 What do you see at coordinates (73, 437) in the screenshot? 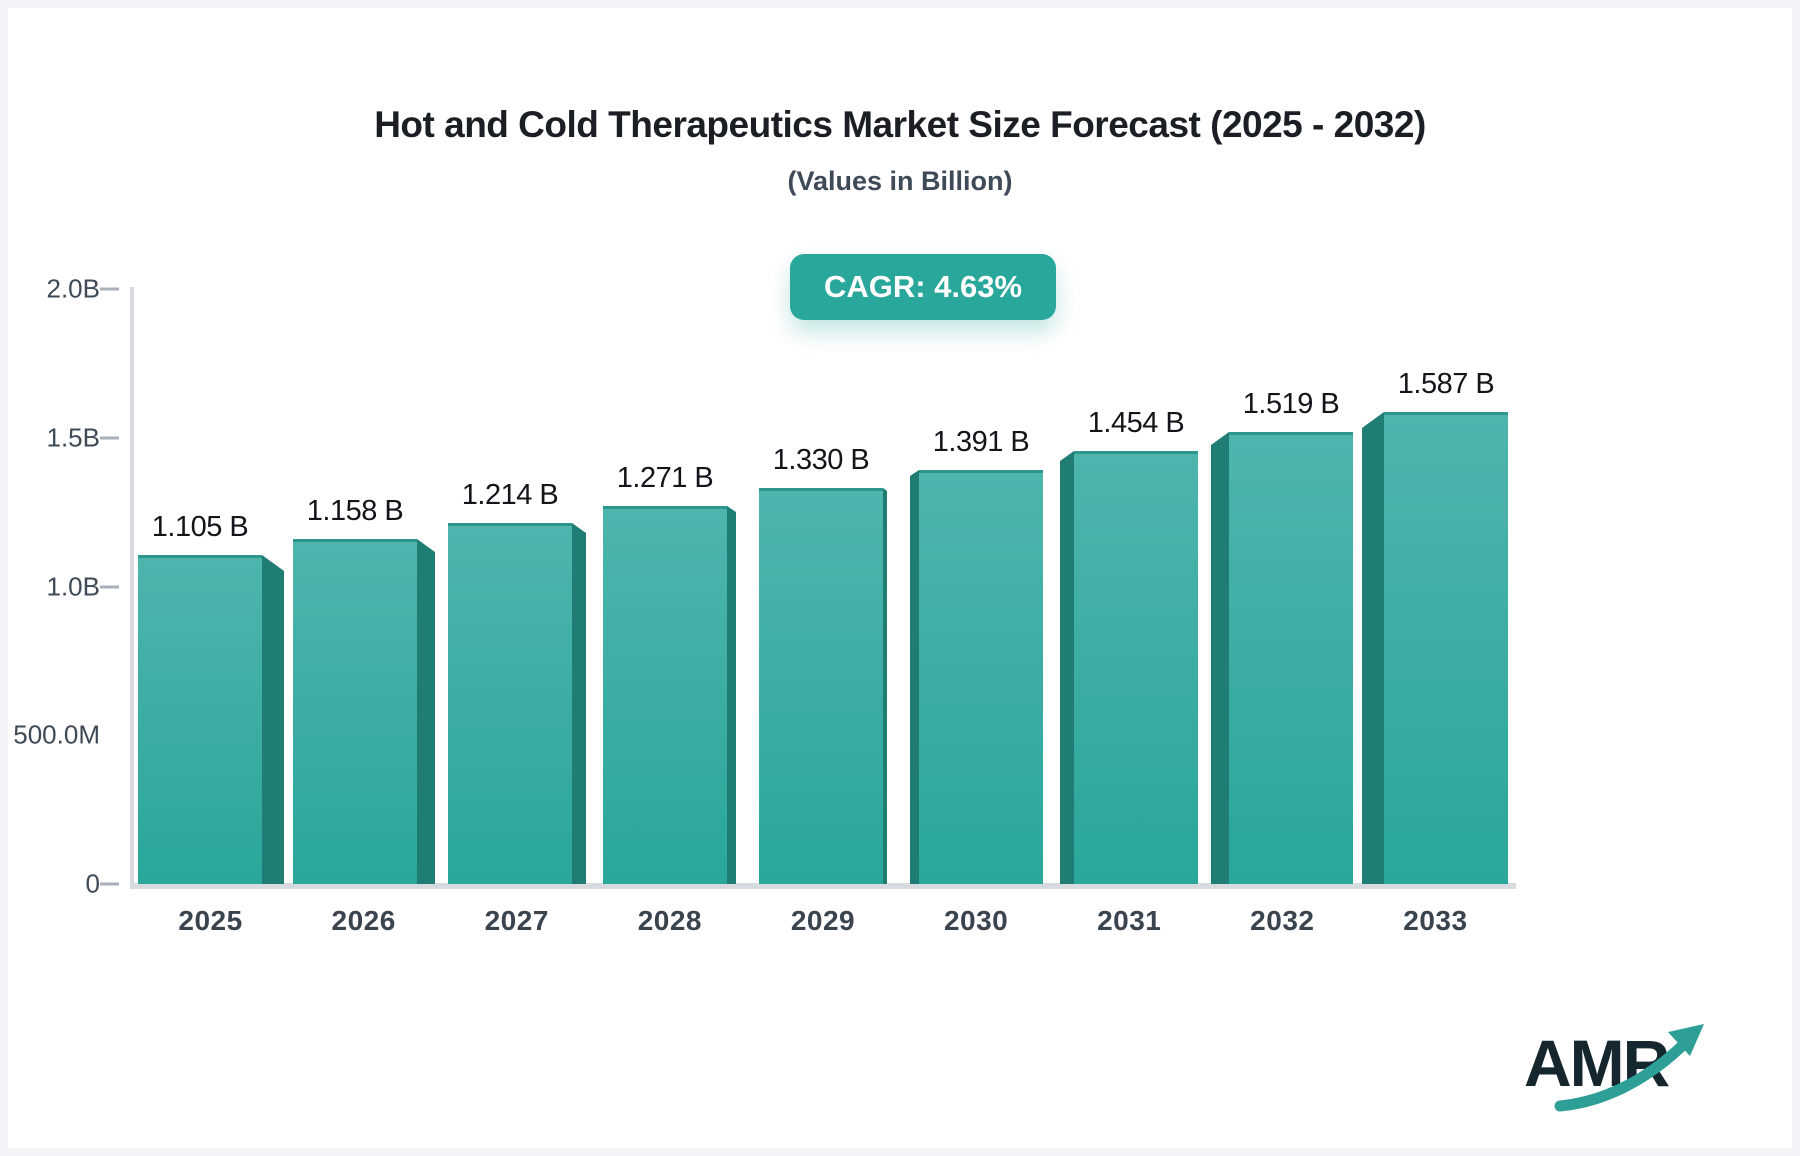
I see `y-tick-label: 1.5B` at bounding box center [73, 437].